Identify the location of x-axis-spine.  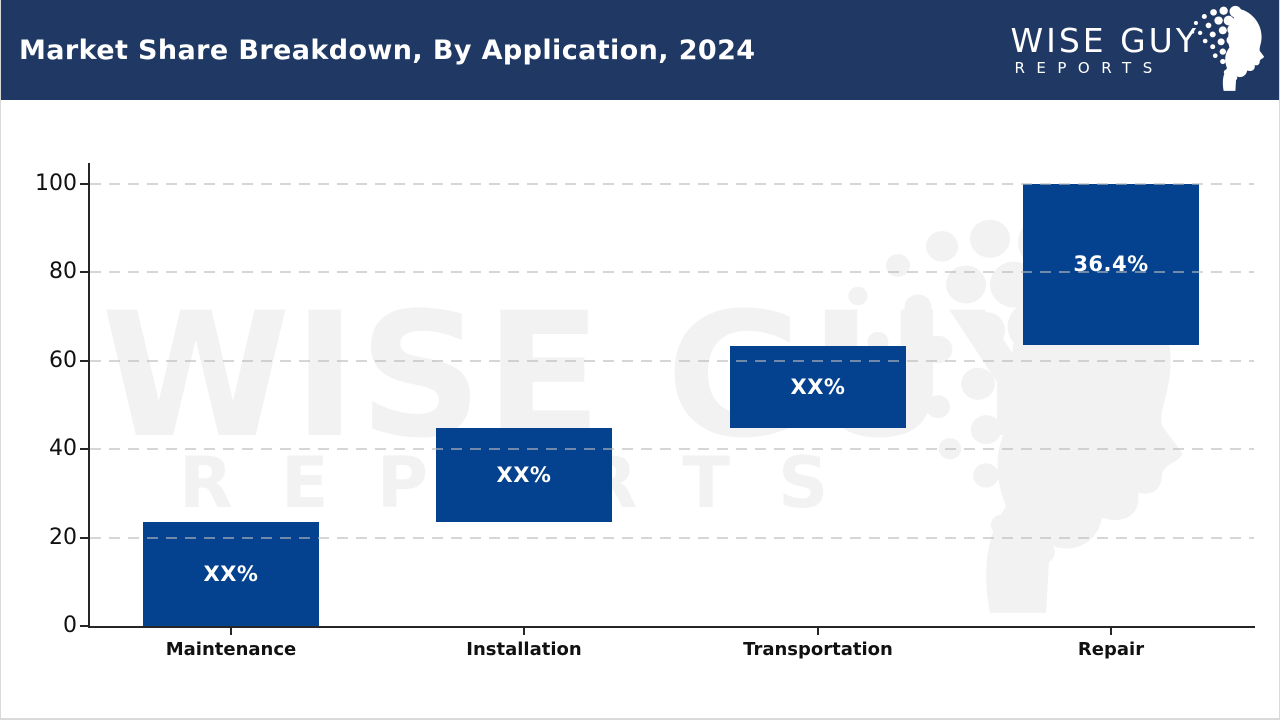
(671, 627).